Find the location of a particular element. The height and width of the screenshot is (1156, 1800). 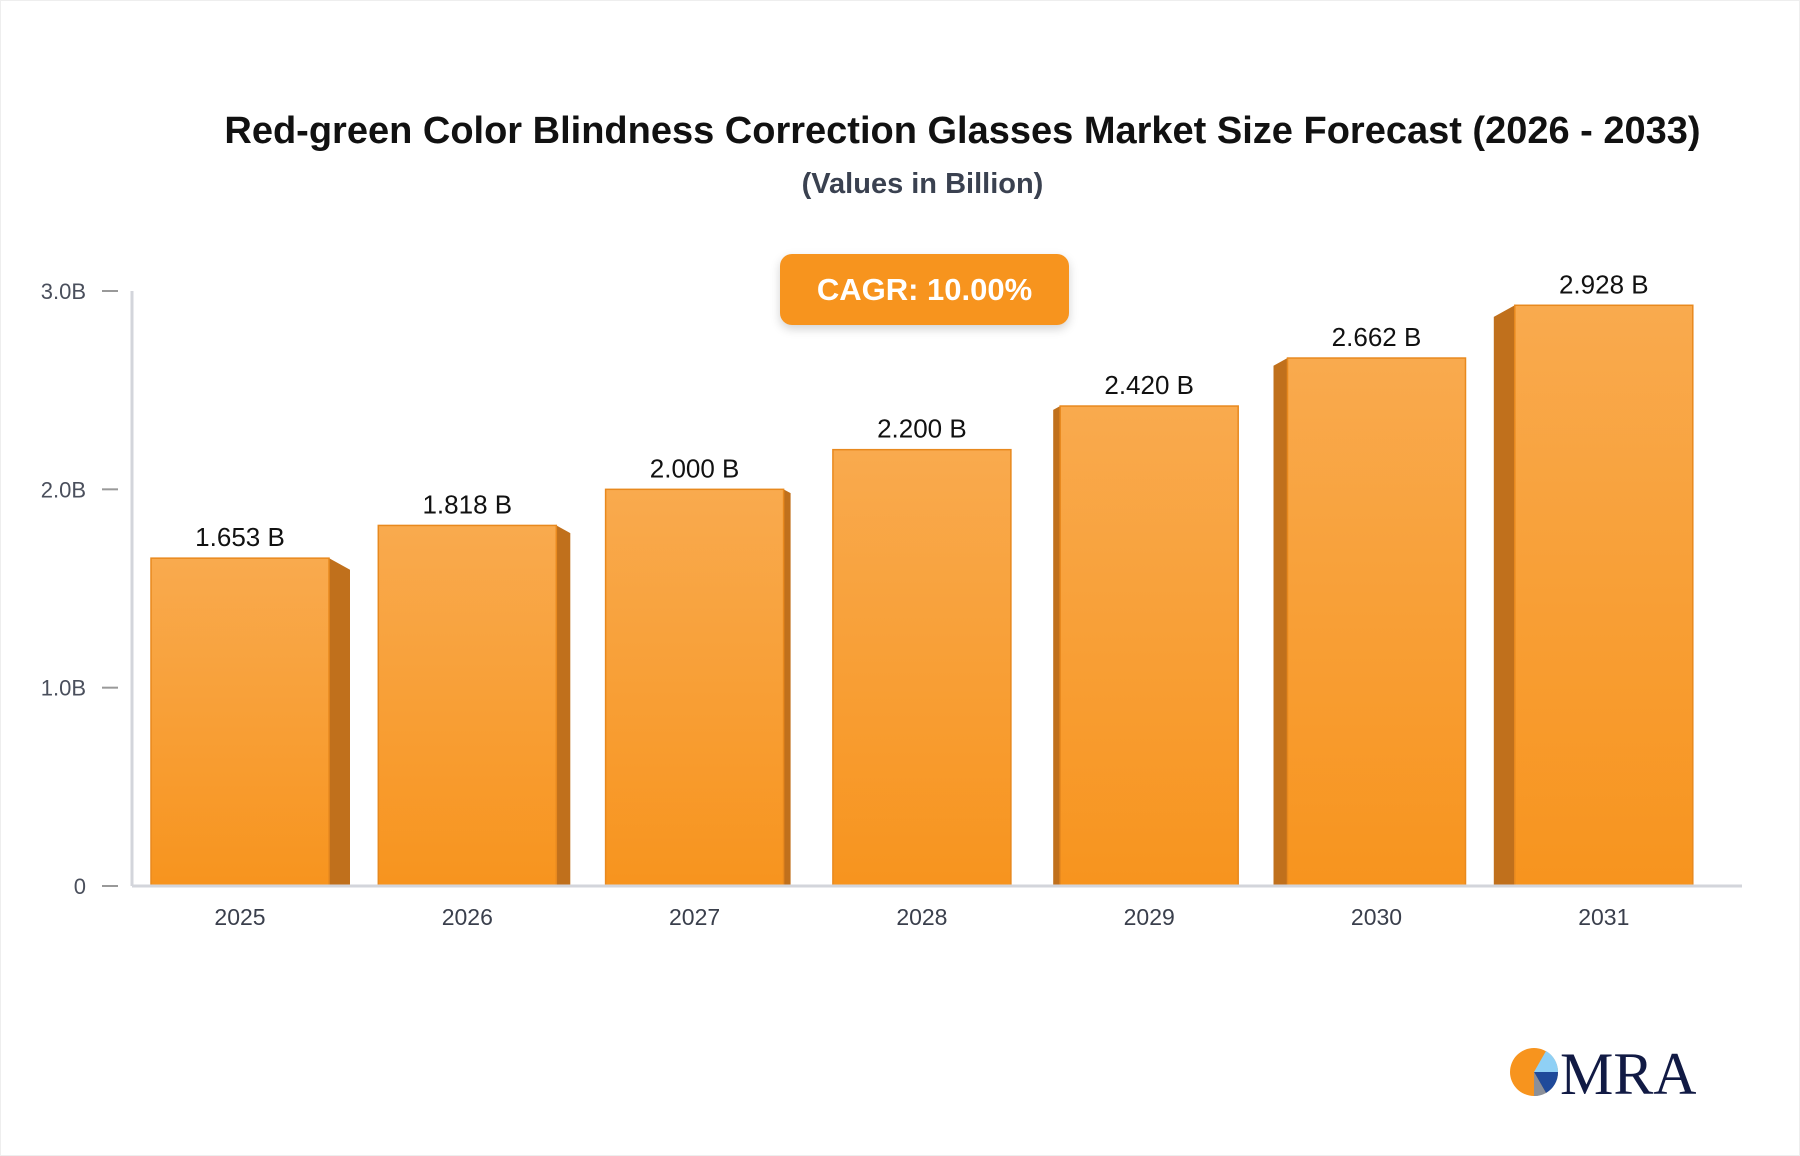

x-tick-label: 2028 is located at coordinates (921, 917).